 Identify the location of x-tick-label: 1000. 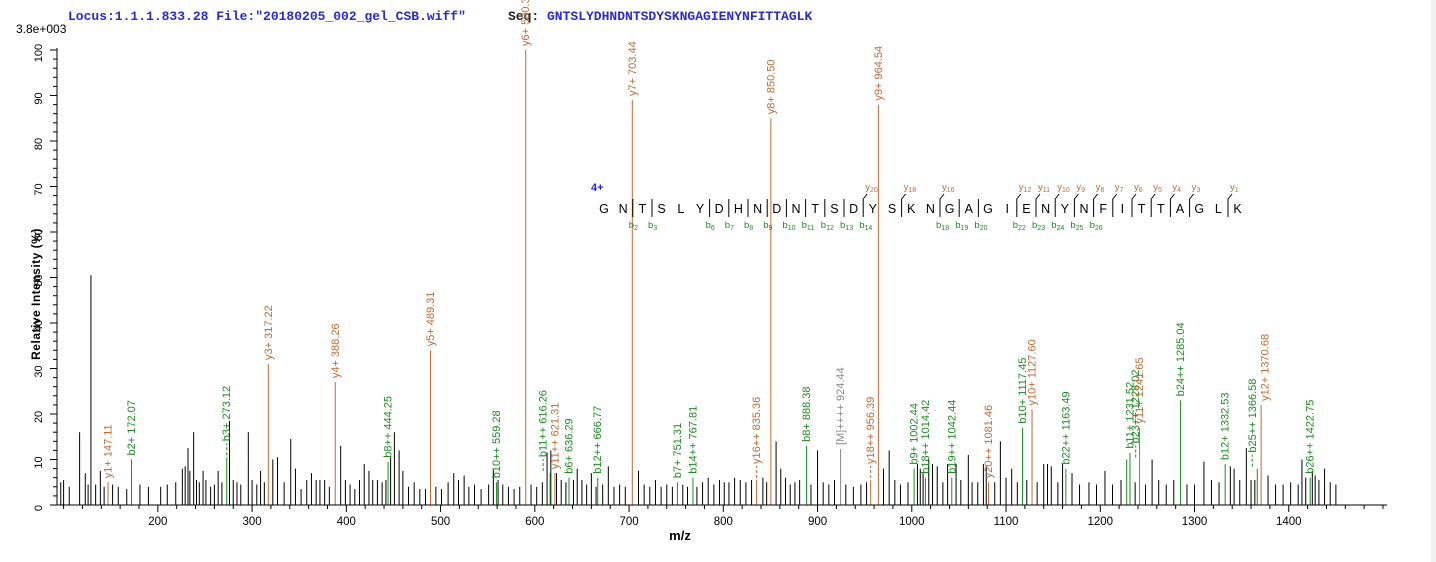
(912, 522).